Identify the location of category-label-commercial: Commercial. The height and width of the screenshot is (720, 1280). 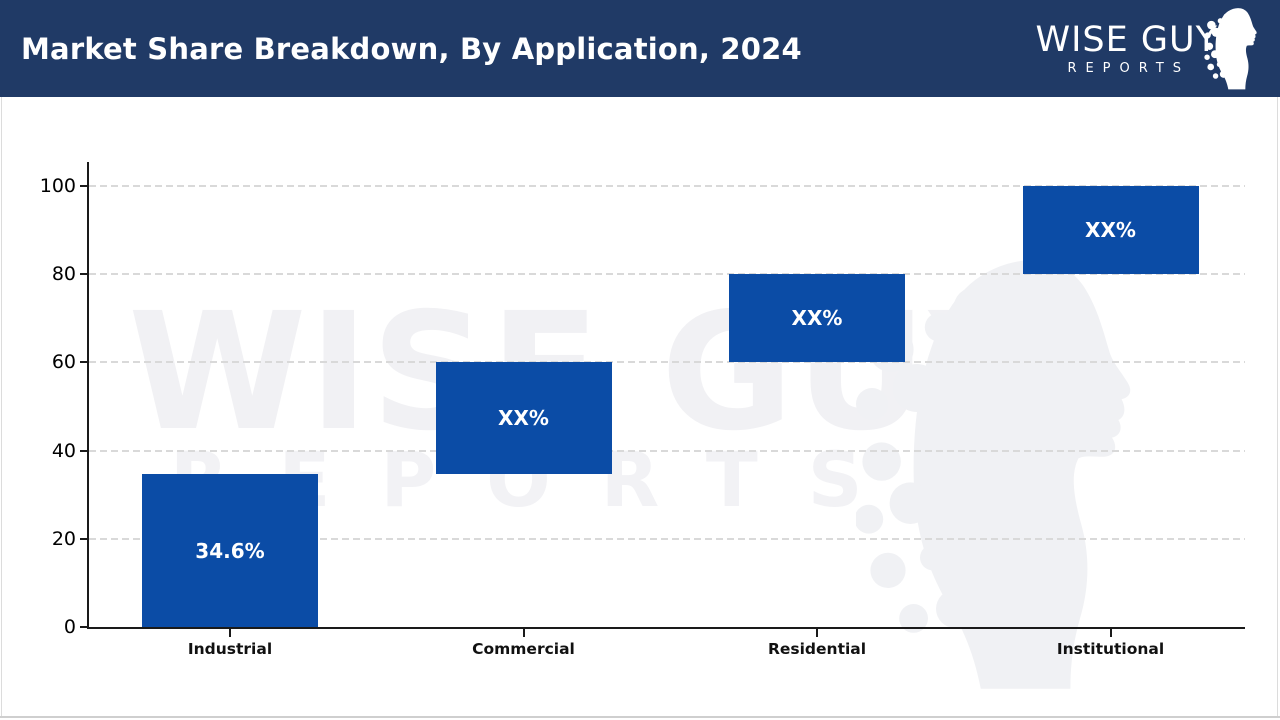
(523, 649).